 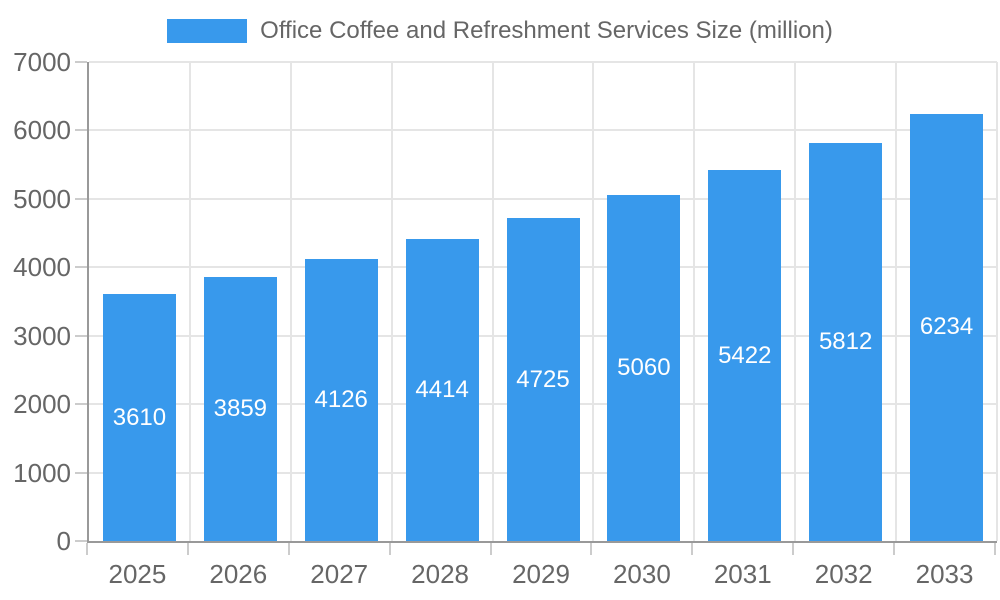 I want to click on y-axis-label: 3000, so click(x=42, y=335).